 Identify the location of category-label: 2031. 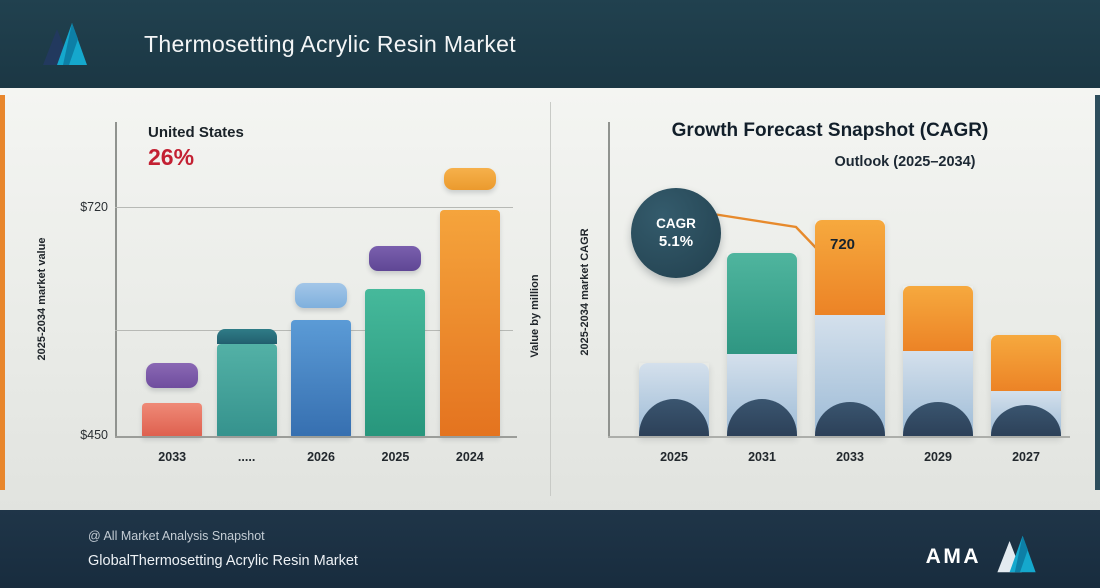
(762, 457).